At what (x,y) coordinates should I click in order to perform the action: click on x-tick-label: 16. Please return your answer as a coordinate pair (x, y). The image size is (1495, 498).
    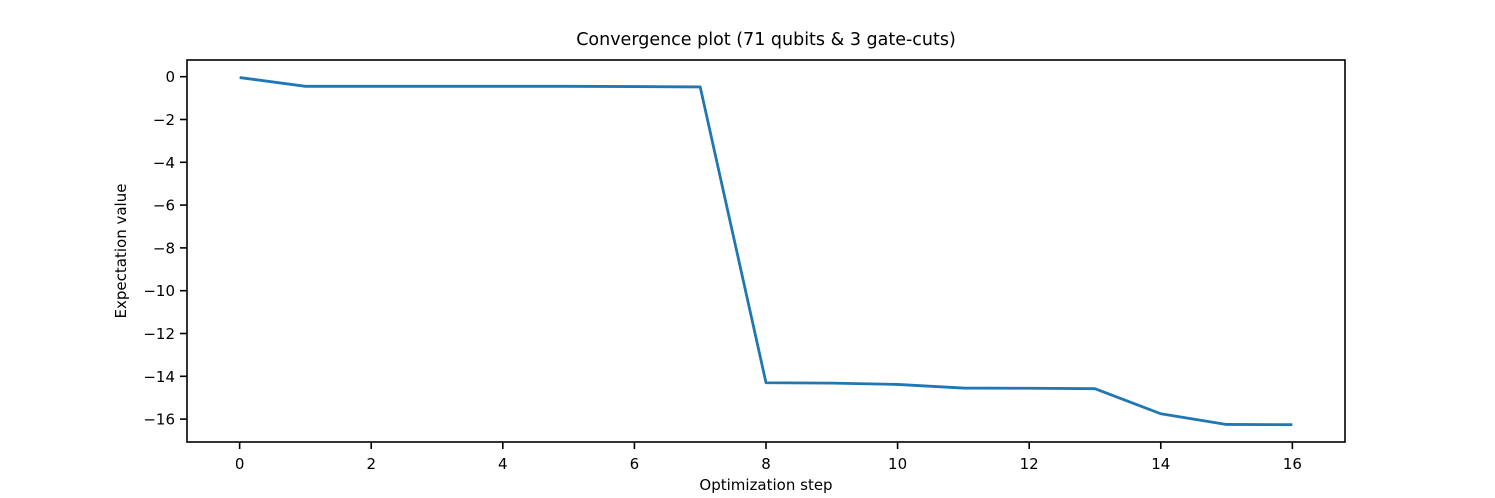
    Looking at the image, I should click on (1292, 464).